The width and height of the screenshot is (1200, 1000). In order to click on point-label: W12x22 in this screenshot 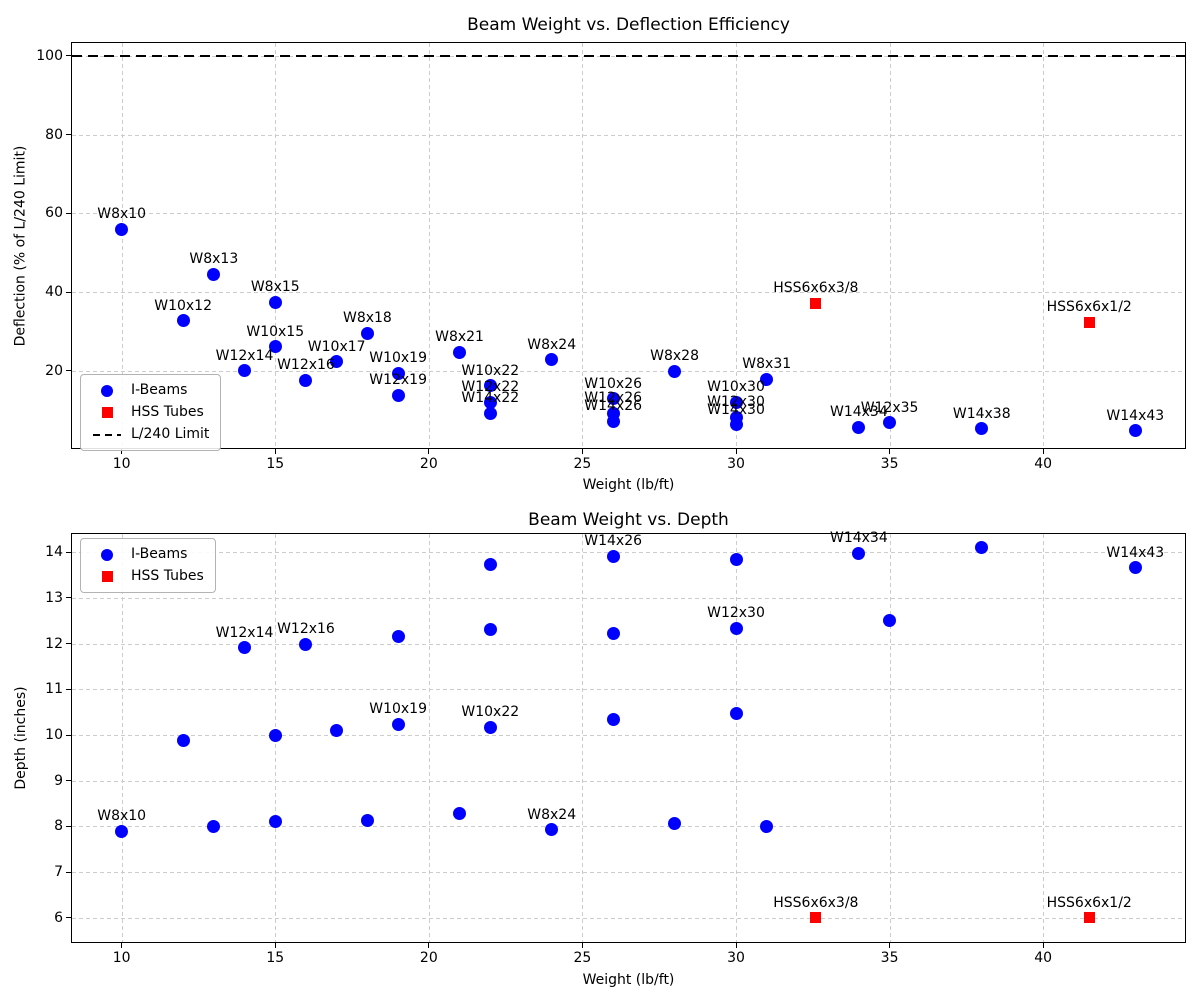, I will do `click(490, 387)`.